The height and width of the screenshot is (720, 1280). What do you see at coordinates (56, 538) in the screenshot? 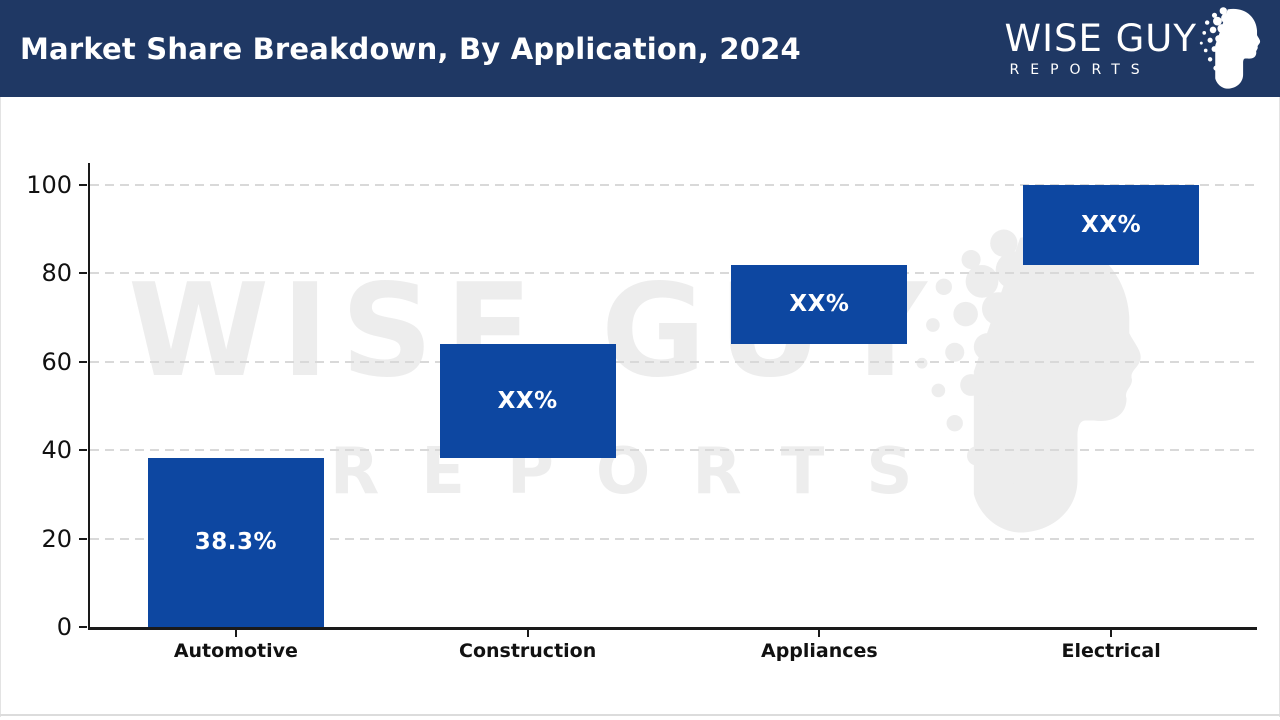
I see `y-axis-tick-label: 20` at bounding box center [56, 538].